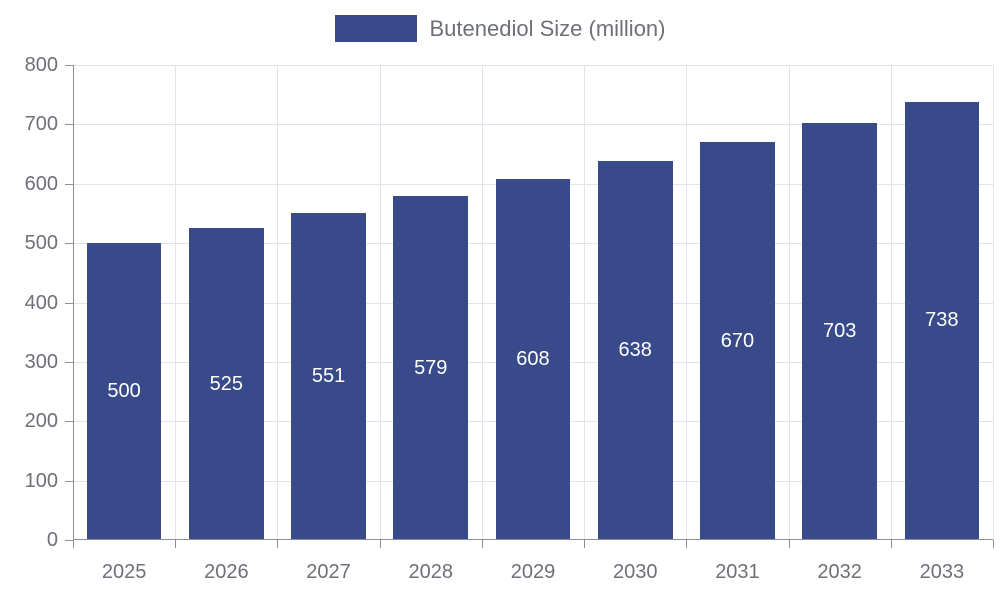  I want to click on x-axis-tick-label: 2027, so click(328, 572).